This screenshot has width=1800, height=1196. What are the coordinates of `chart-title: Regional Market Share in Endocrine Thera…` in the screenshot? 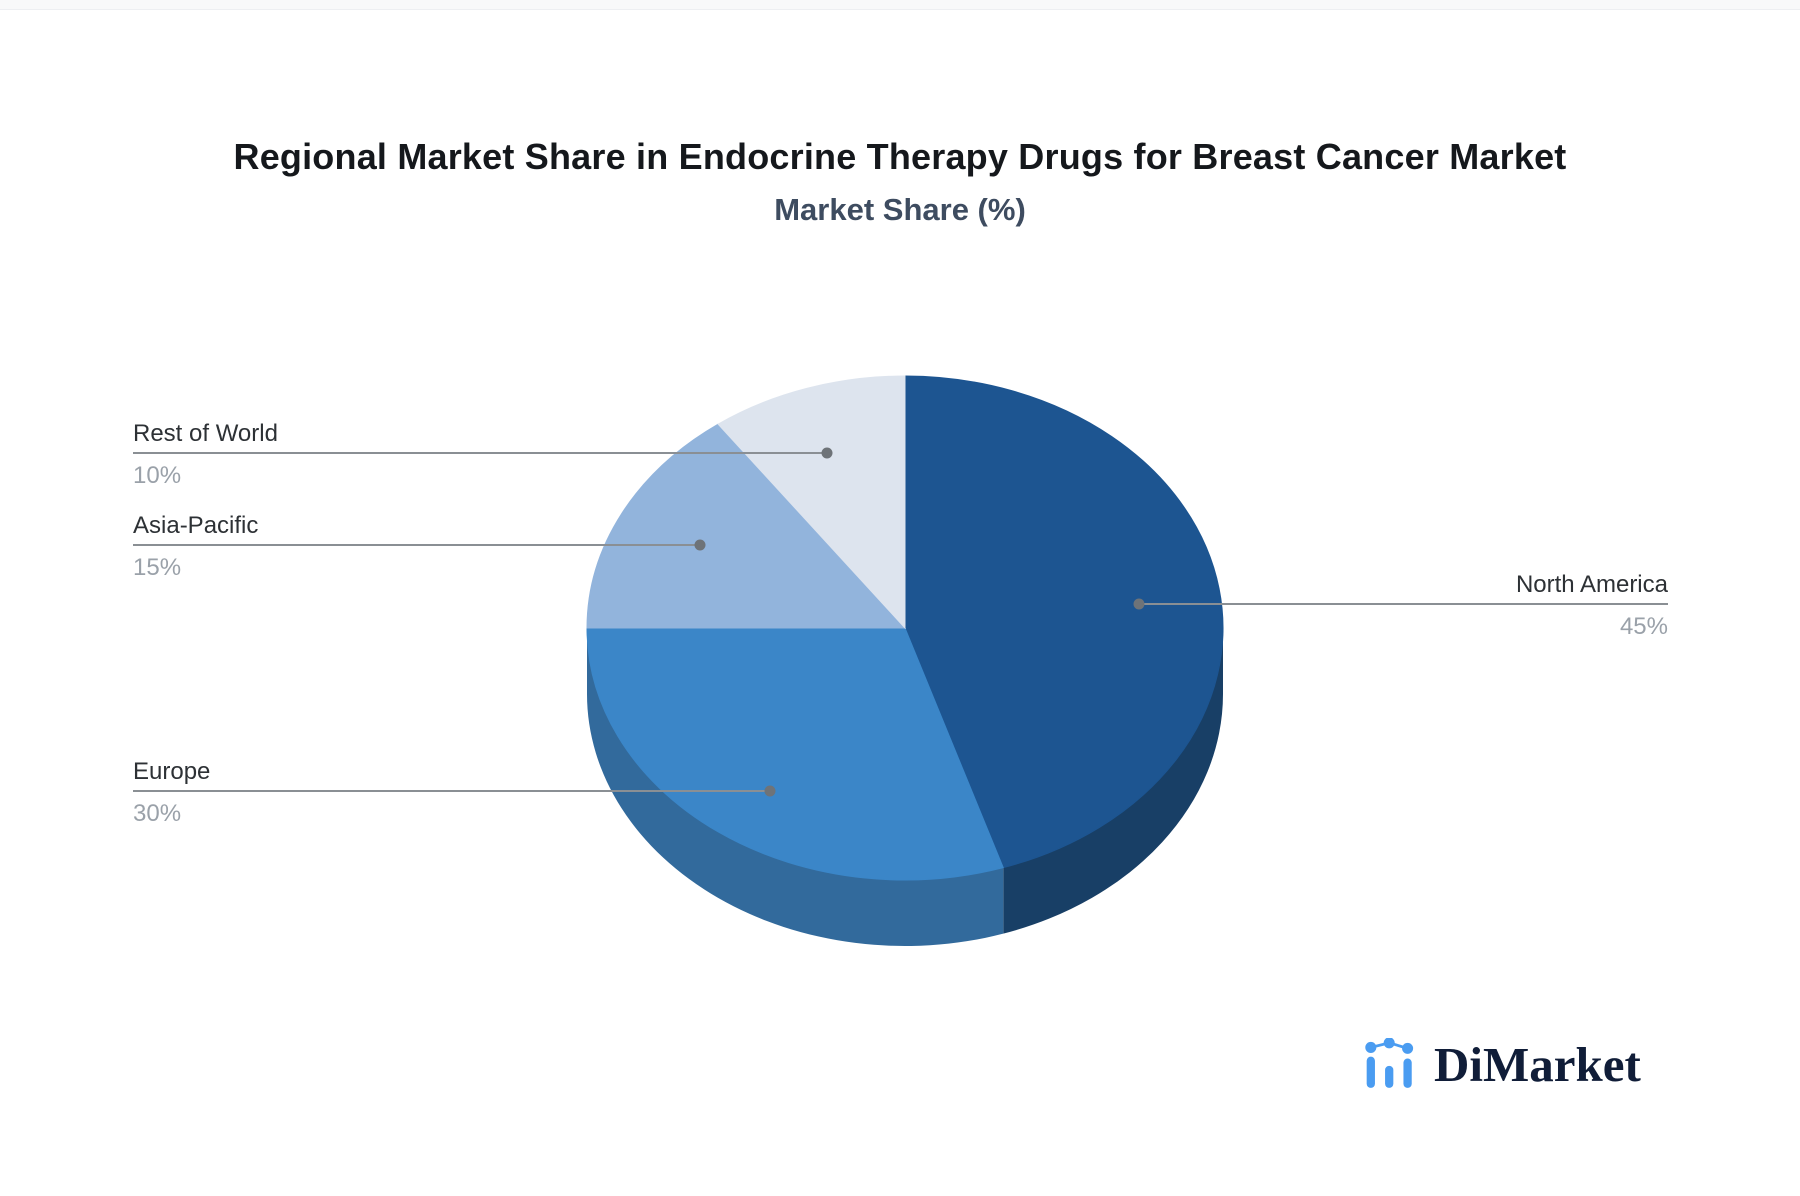 It's located at (900, 156).